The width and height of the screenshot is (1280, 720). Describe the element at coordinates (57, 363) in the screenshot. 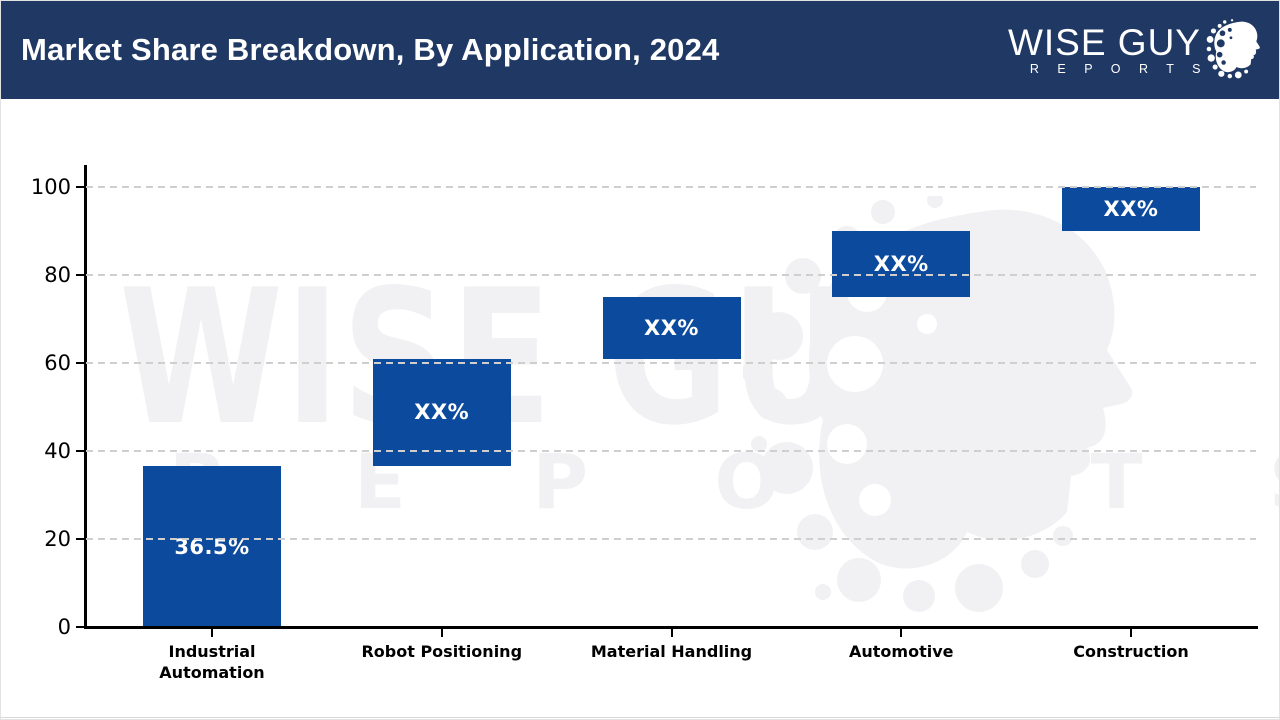

I see `y-tick-label-60: 60` at that location.